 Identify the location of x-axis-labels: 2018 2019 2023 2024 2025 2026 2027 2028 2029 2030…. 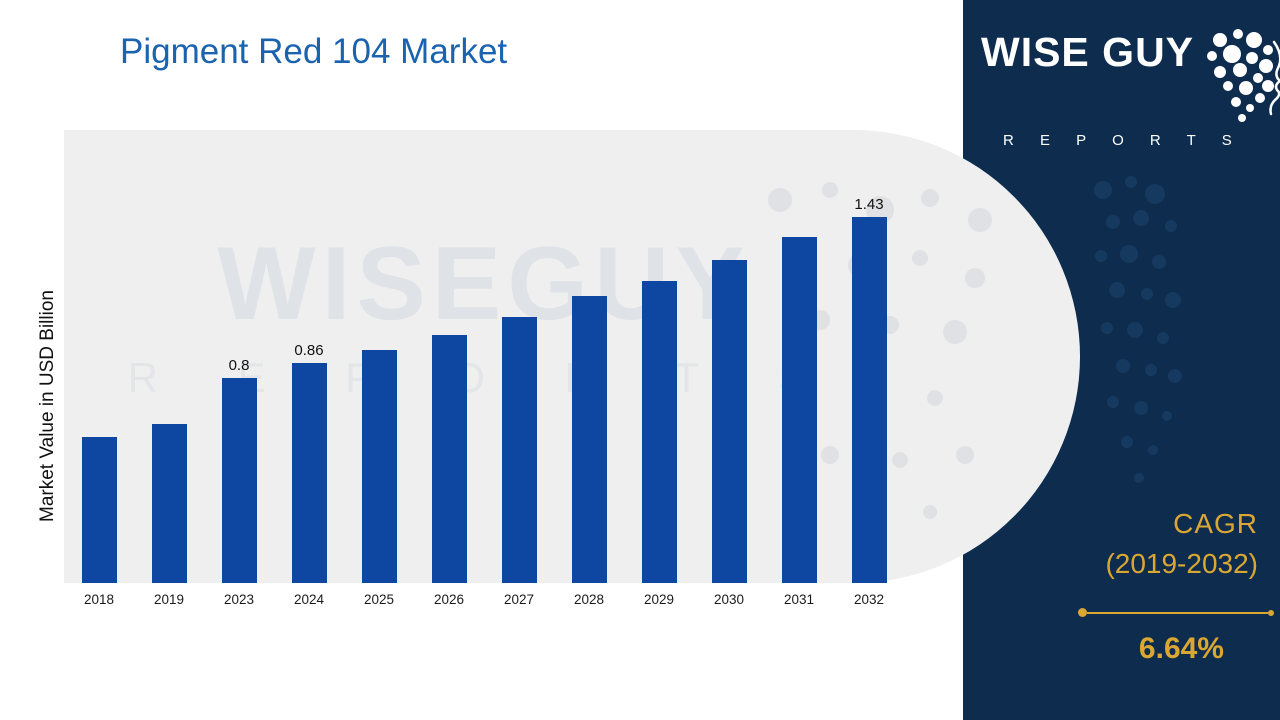
(484, 599).